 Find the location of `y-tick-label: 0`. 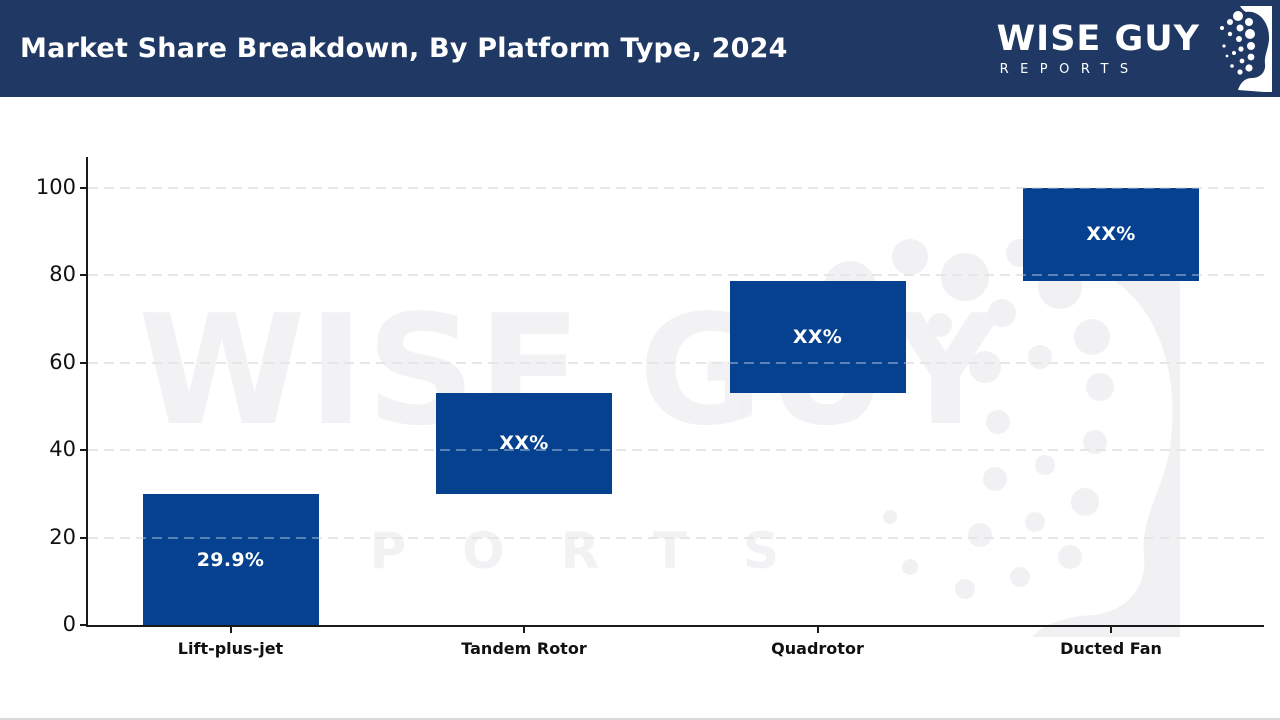

y-tick-label: 0 is located at coordinates (69, 624).